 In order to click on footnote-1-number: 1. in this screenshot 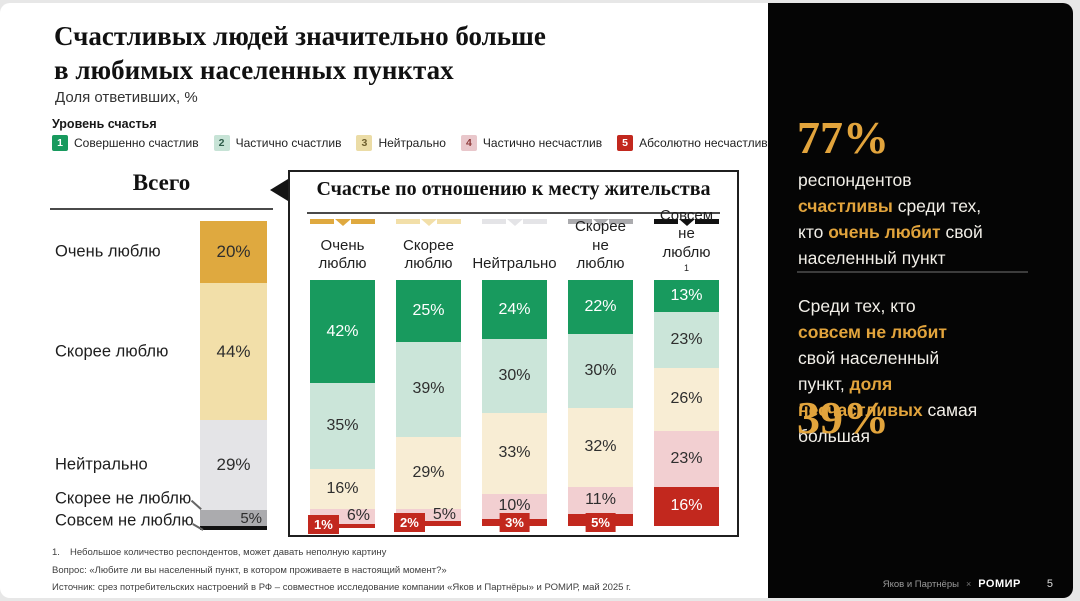, I will do `click(56, 552)`.